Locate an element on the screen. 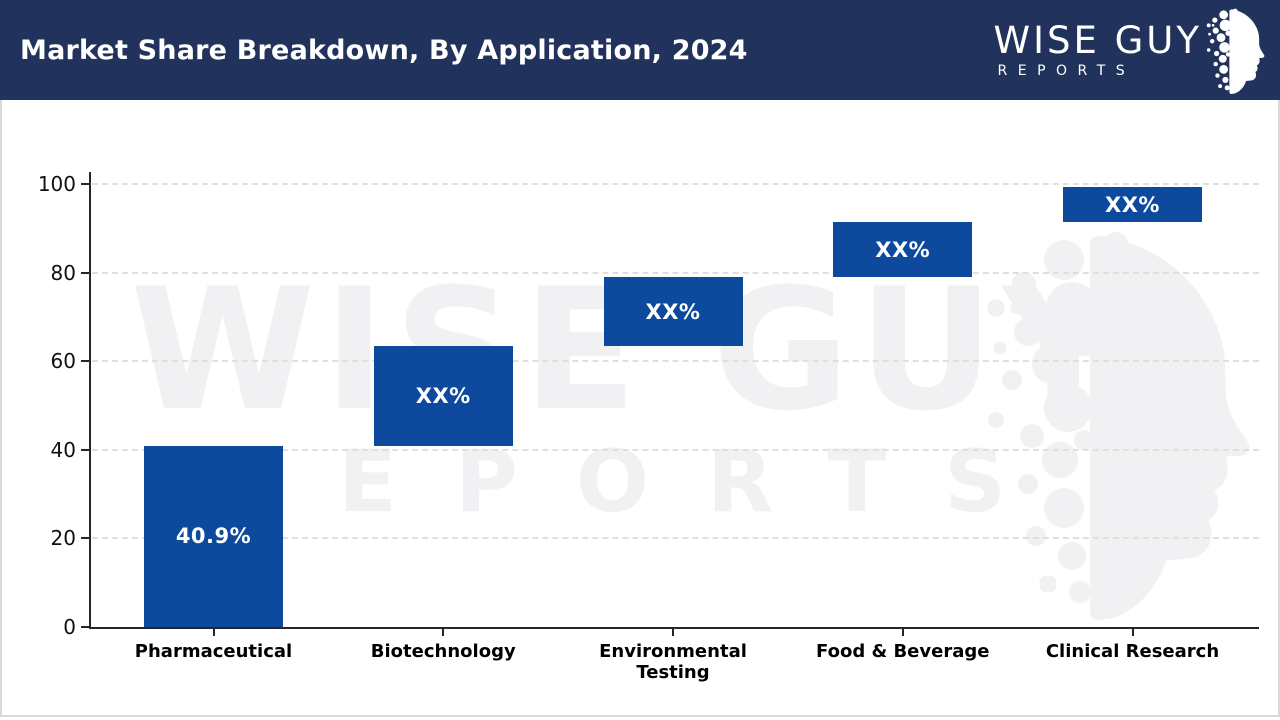 Image resolution: width=1280 pixels, height=720 pixels. y-tick-label-80: 80 is located at coordinates (63, 272).